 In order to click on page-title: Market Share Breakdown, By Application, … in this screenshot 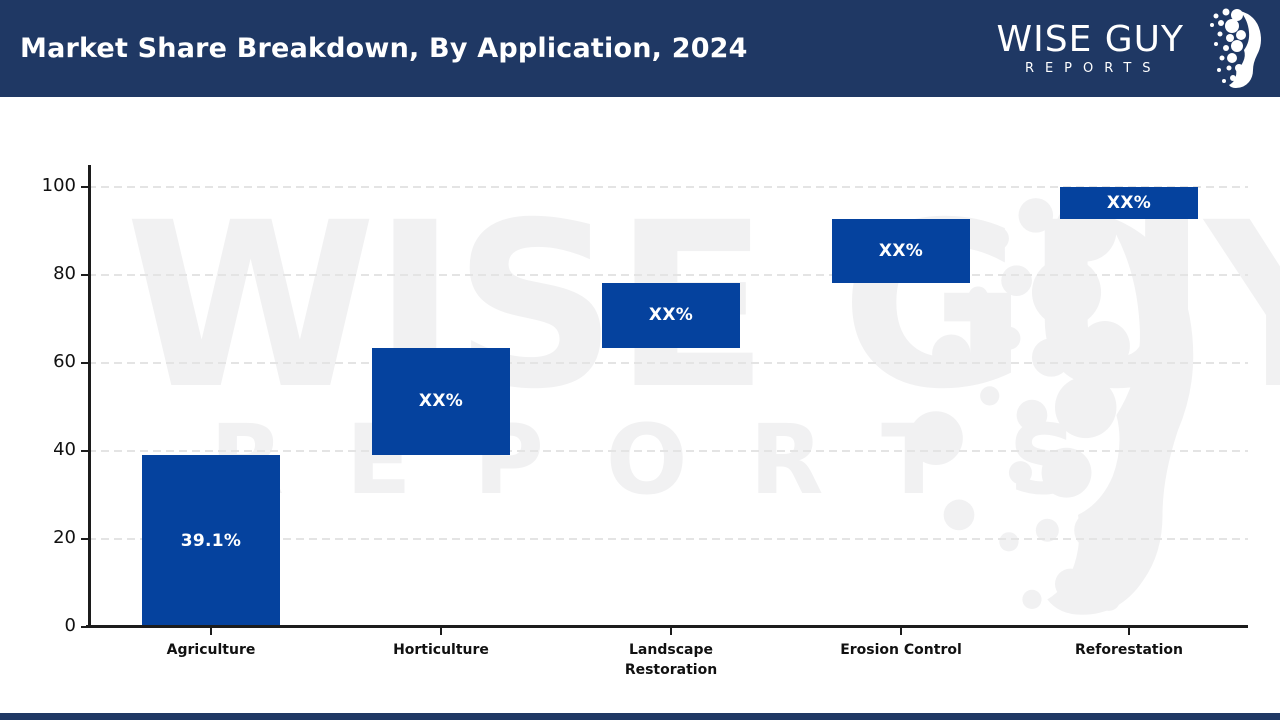, I will do `click(384, 48)`.